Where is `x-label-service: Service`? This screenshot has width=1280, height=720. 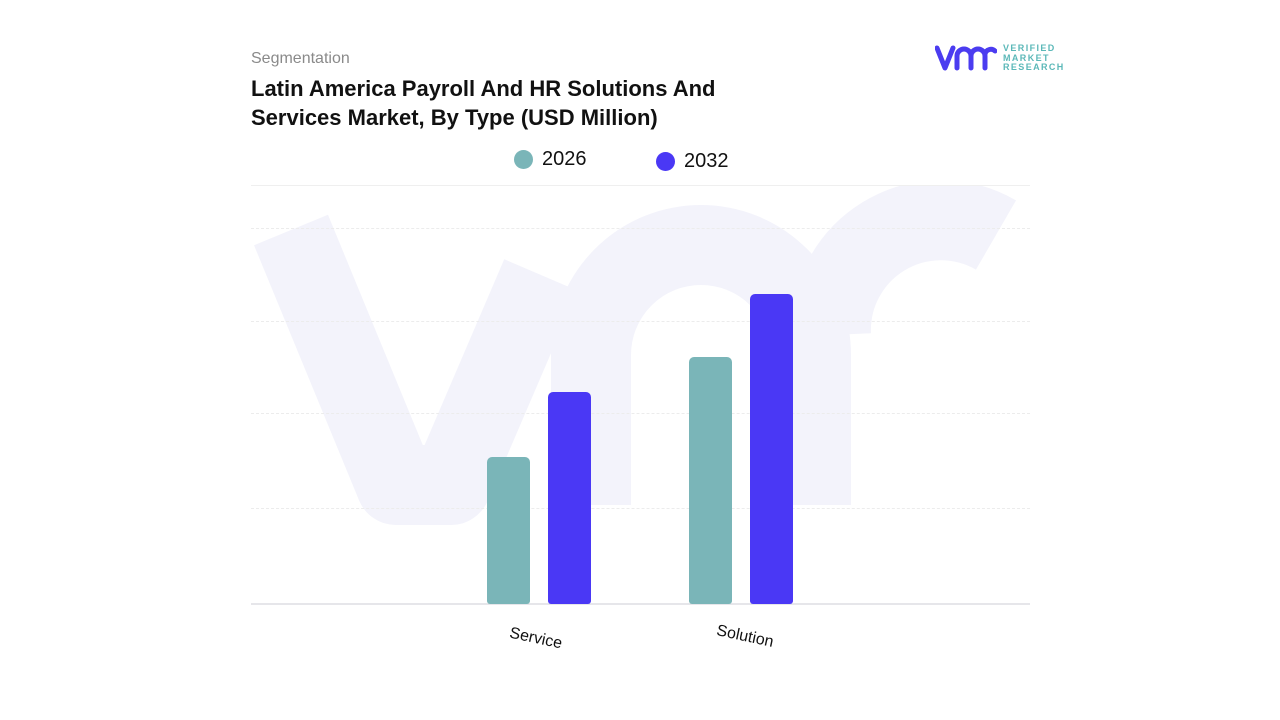 x-label-service: Service is located at coordinates (535, 638).